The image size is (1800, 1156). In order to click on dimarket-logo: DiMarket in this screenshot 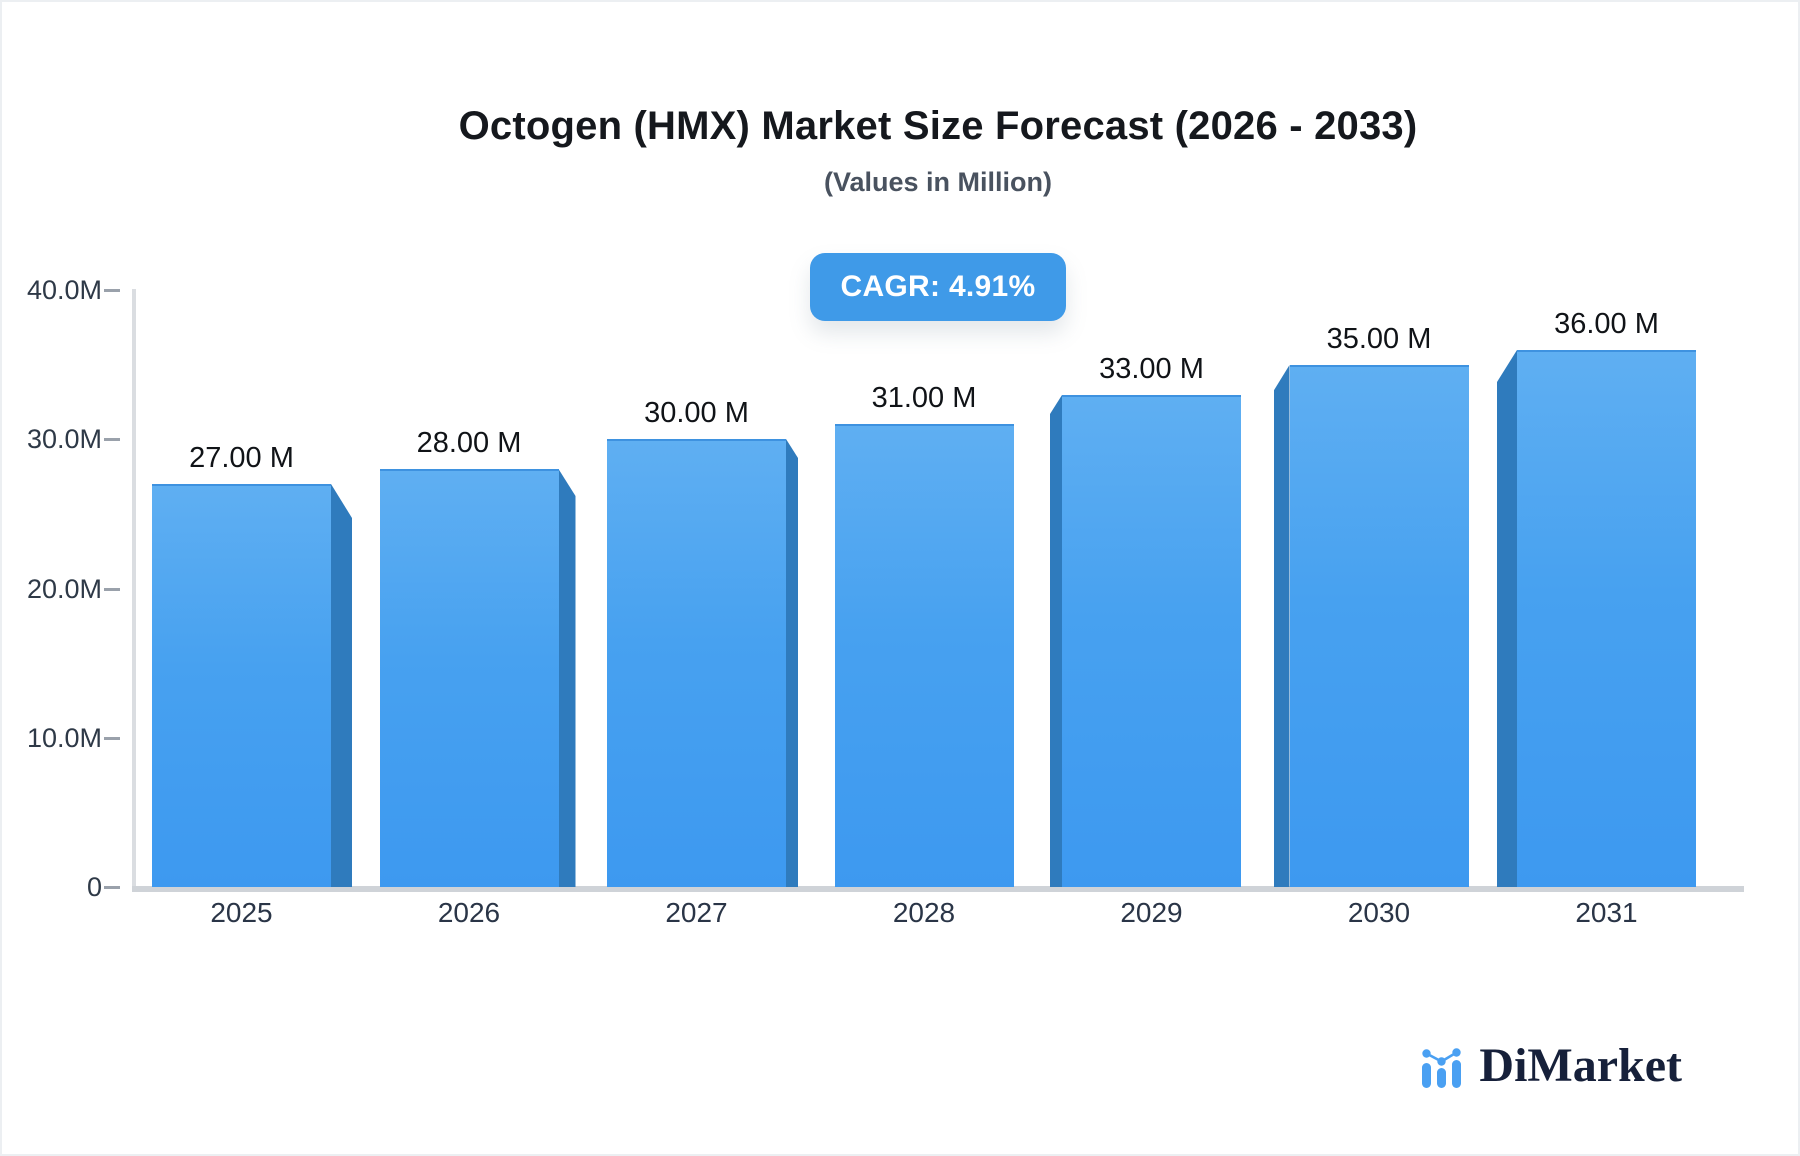, I will do `click(1551, 1066)`.